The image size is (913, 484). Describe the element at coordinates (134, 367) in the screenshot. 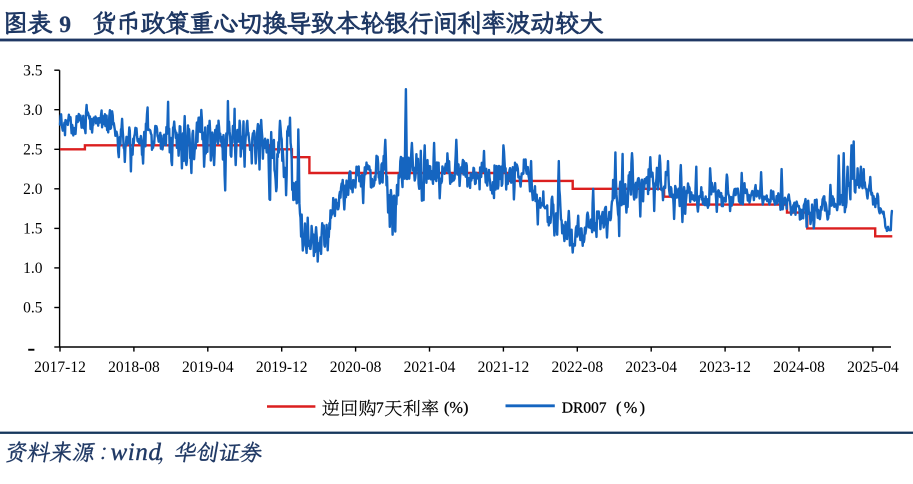

I see `svg-text: 2018-08` at that location.